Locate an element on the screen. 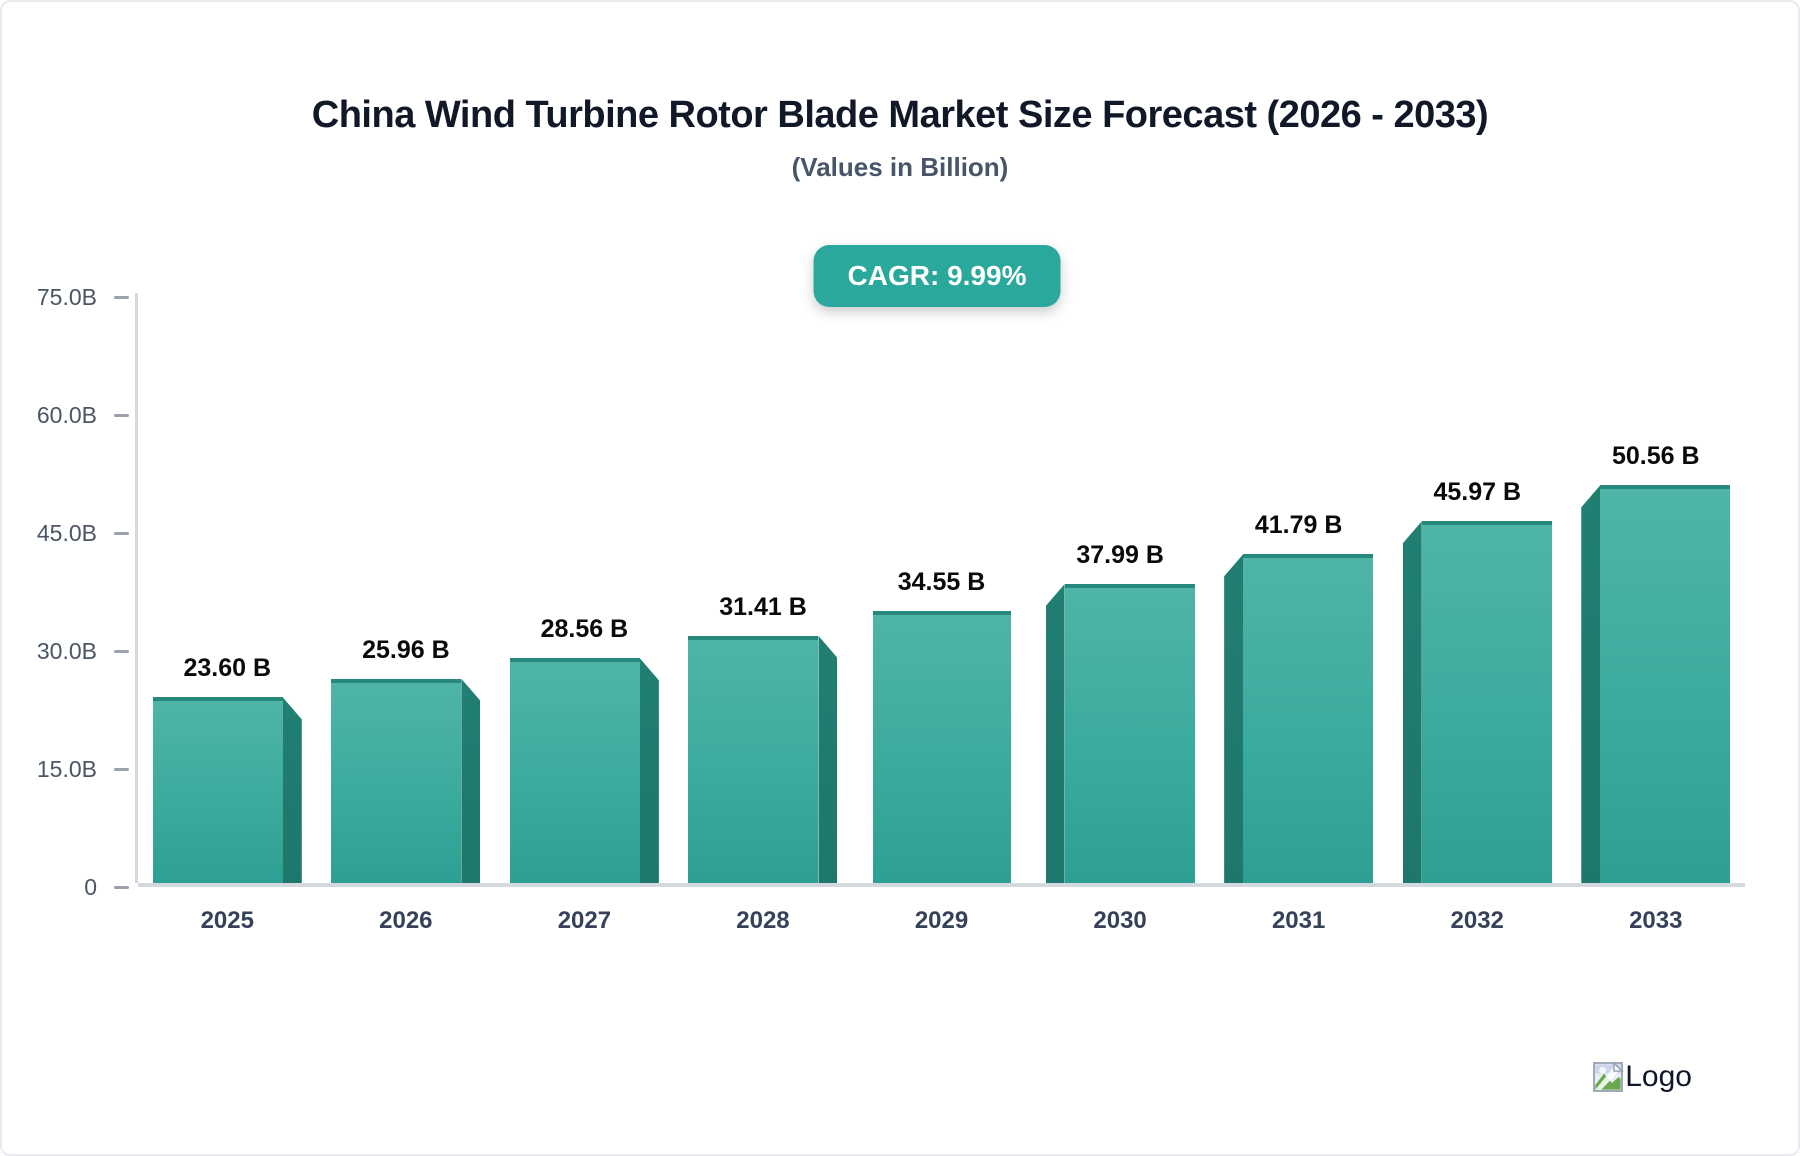 This screenshot has height=1156, width=1800. y-tick: 75.0B is located at coordinates (68, 297).